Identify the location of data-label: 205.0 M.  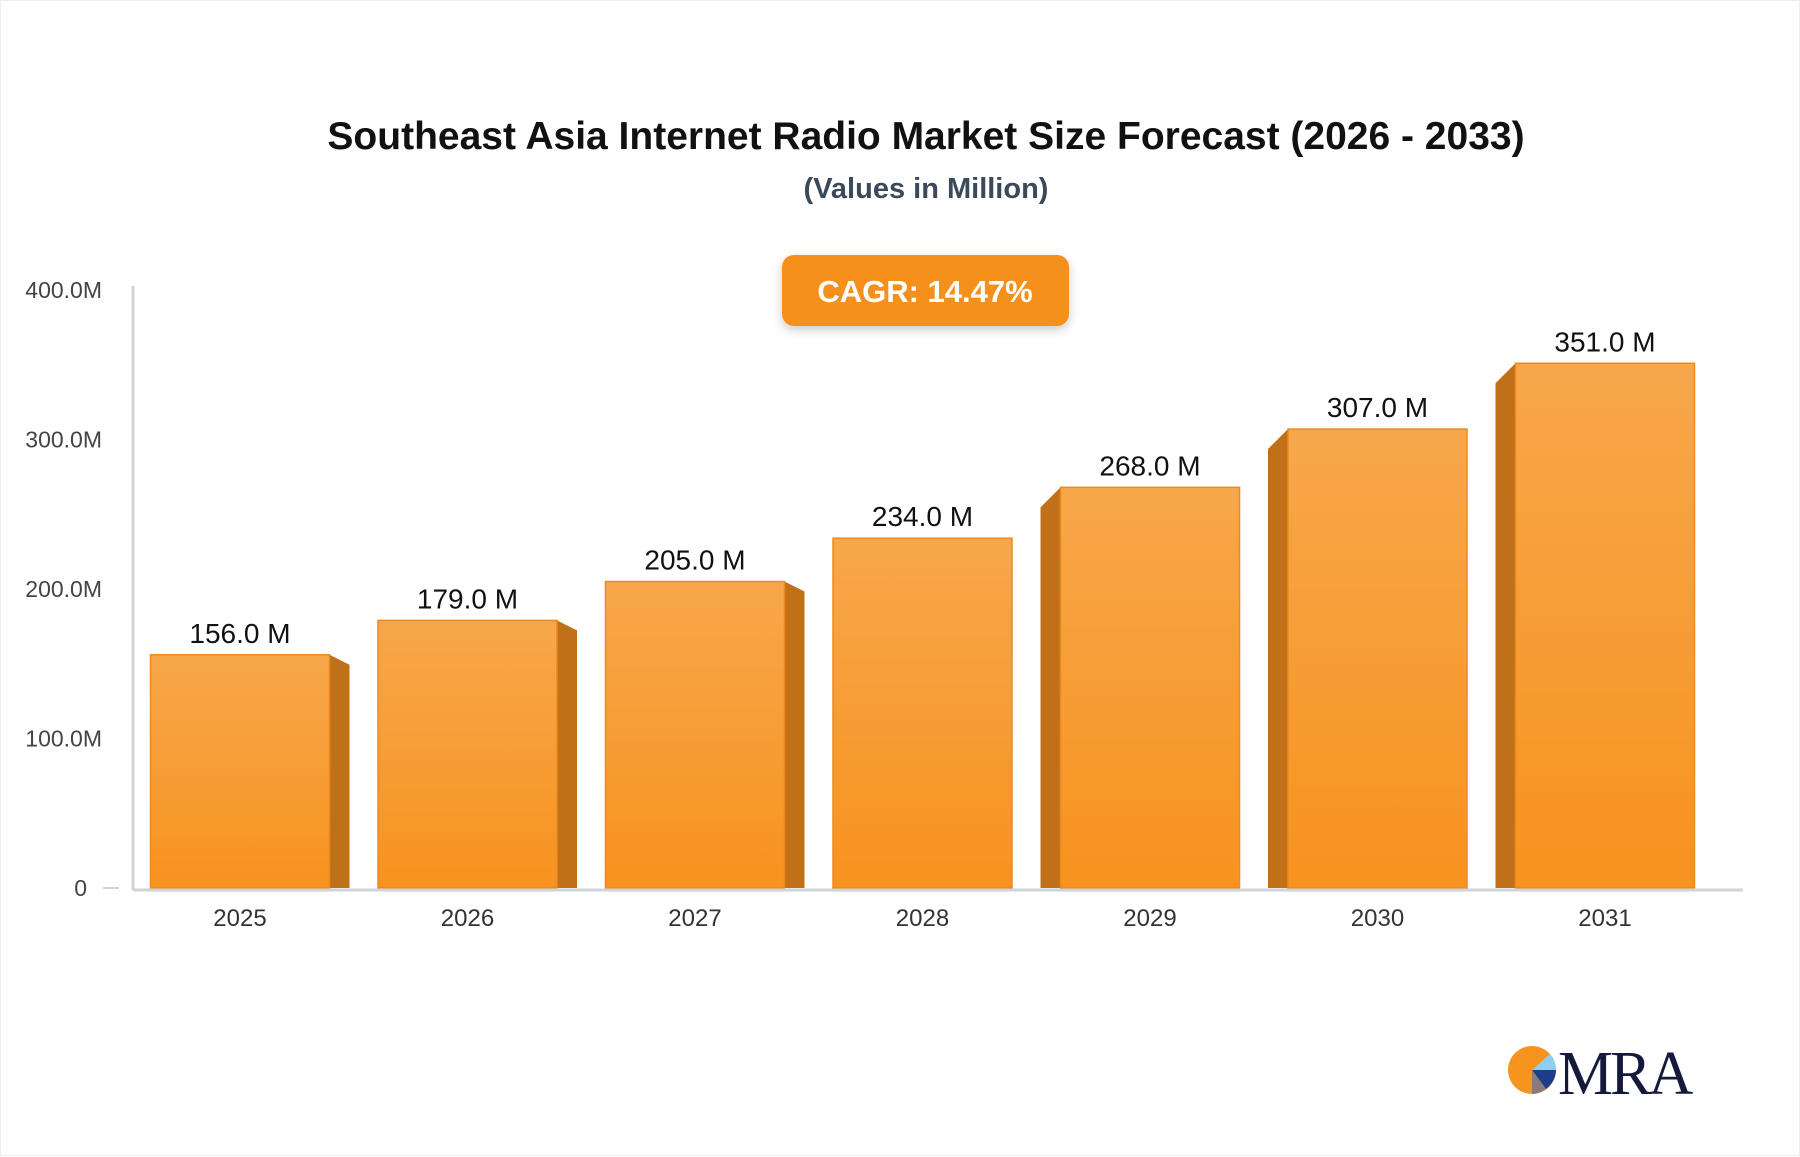
(694, 560).